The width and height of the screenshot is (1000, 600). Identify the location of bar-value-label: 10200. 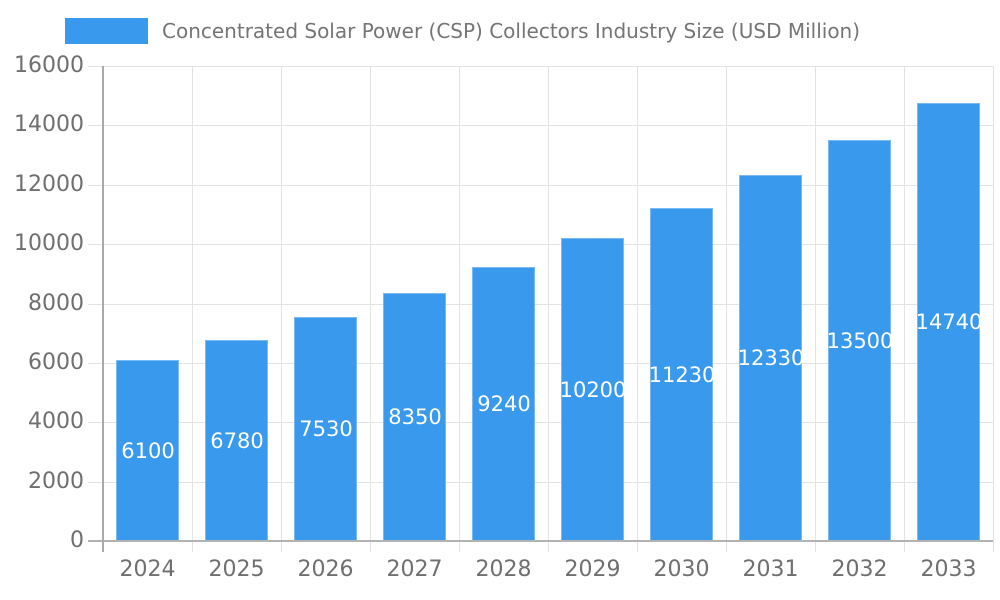
(593, 390).